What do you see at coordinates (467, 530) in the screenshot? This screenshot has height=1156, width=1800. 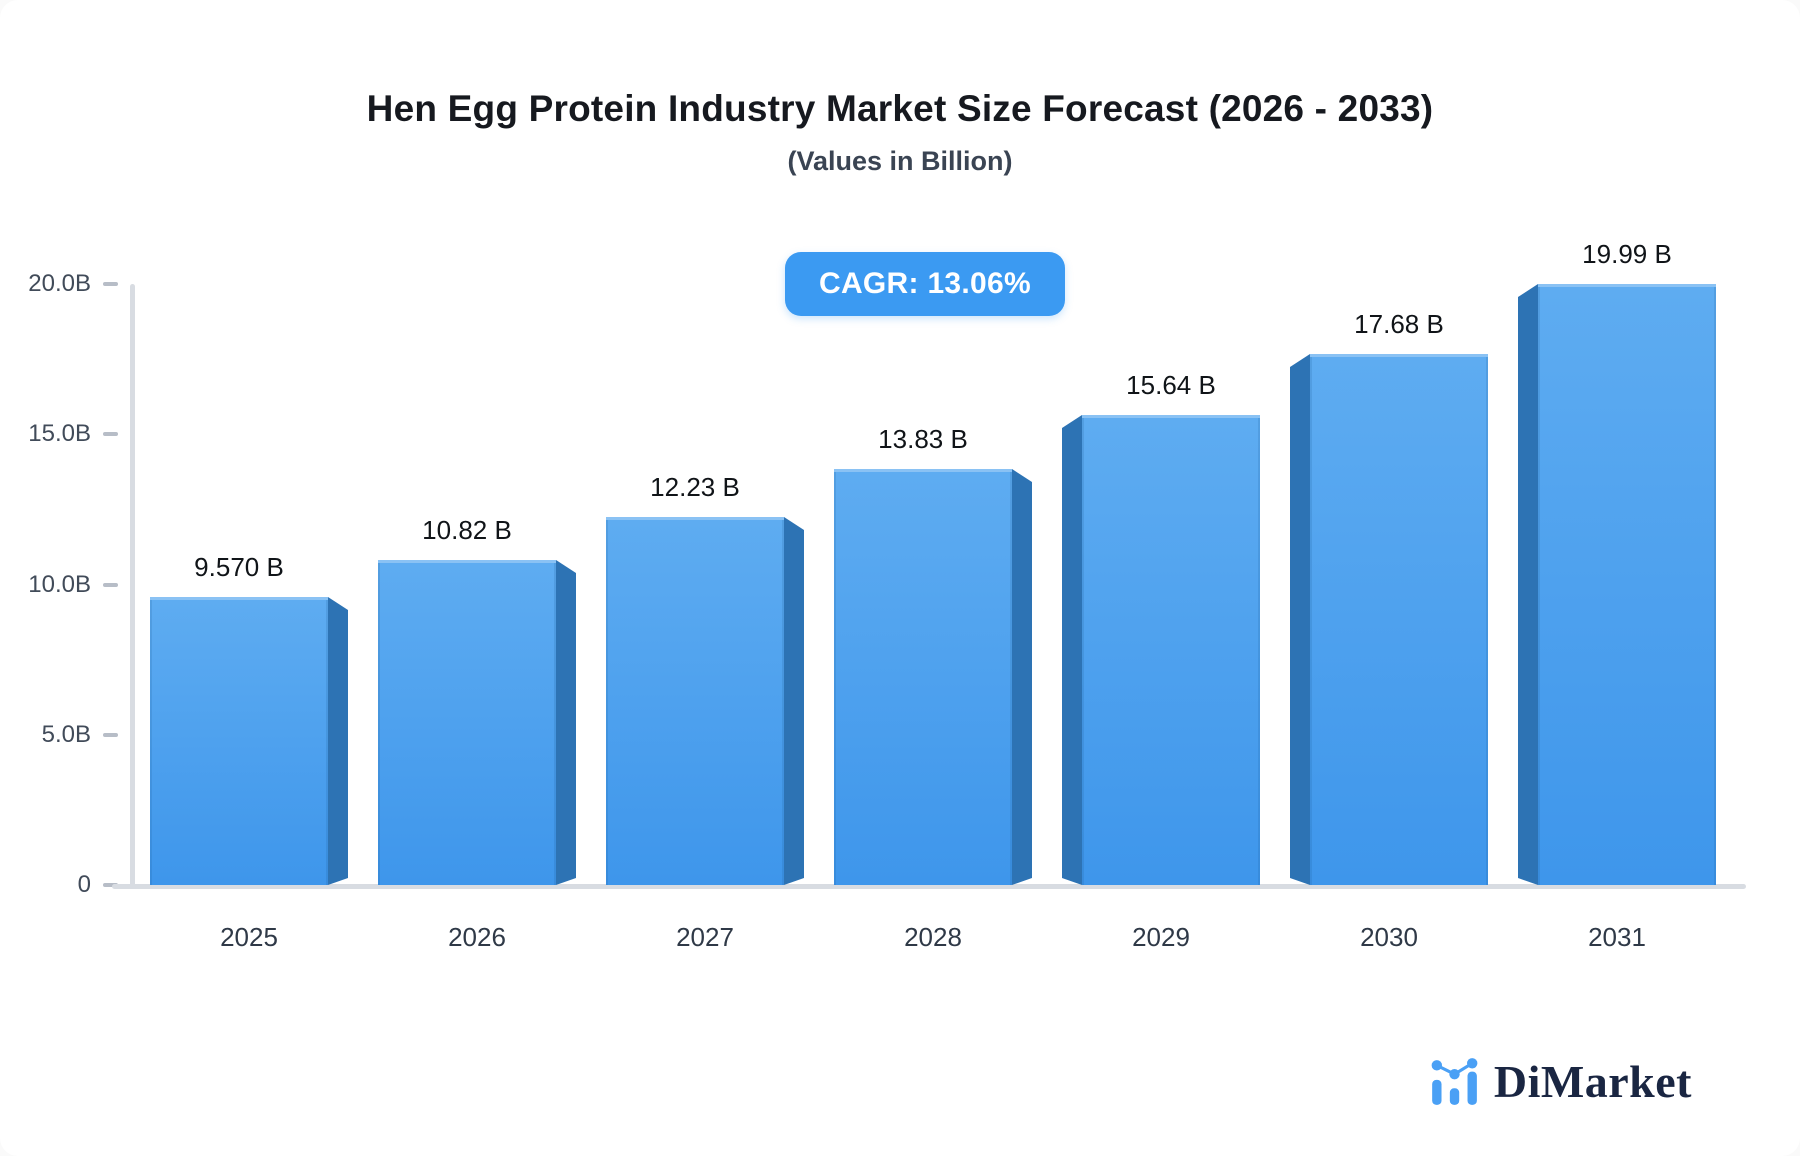 I see `bar-value-label: 10.82 B` at bounding box center [467, 530].